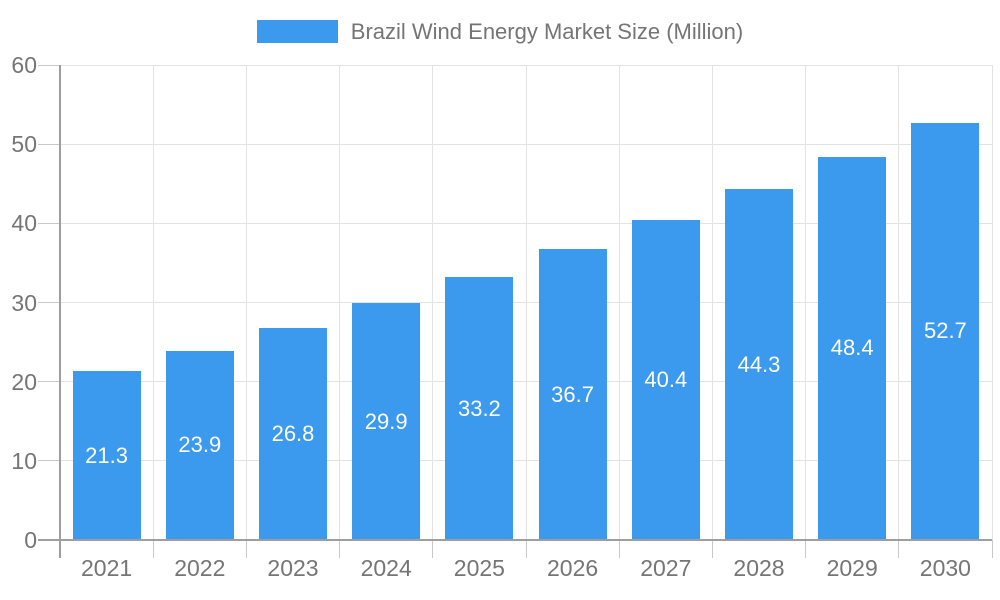 This screenshot has width=1000, height=600. What do you see at coordinates (24, 302) in the screenshot?
I see `y-tick-label: 30` at bounding box center [24, 302].